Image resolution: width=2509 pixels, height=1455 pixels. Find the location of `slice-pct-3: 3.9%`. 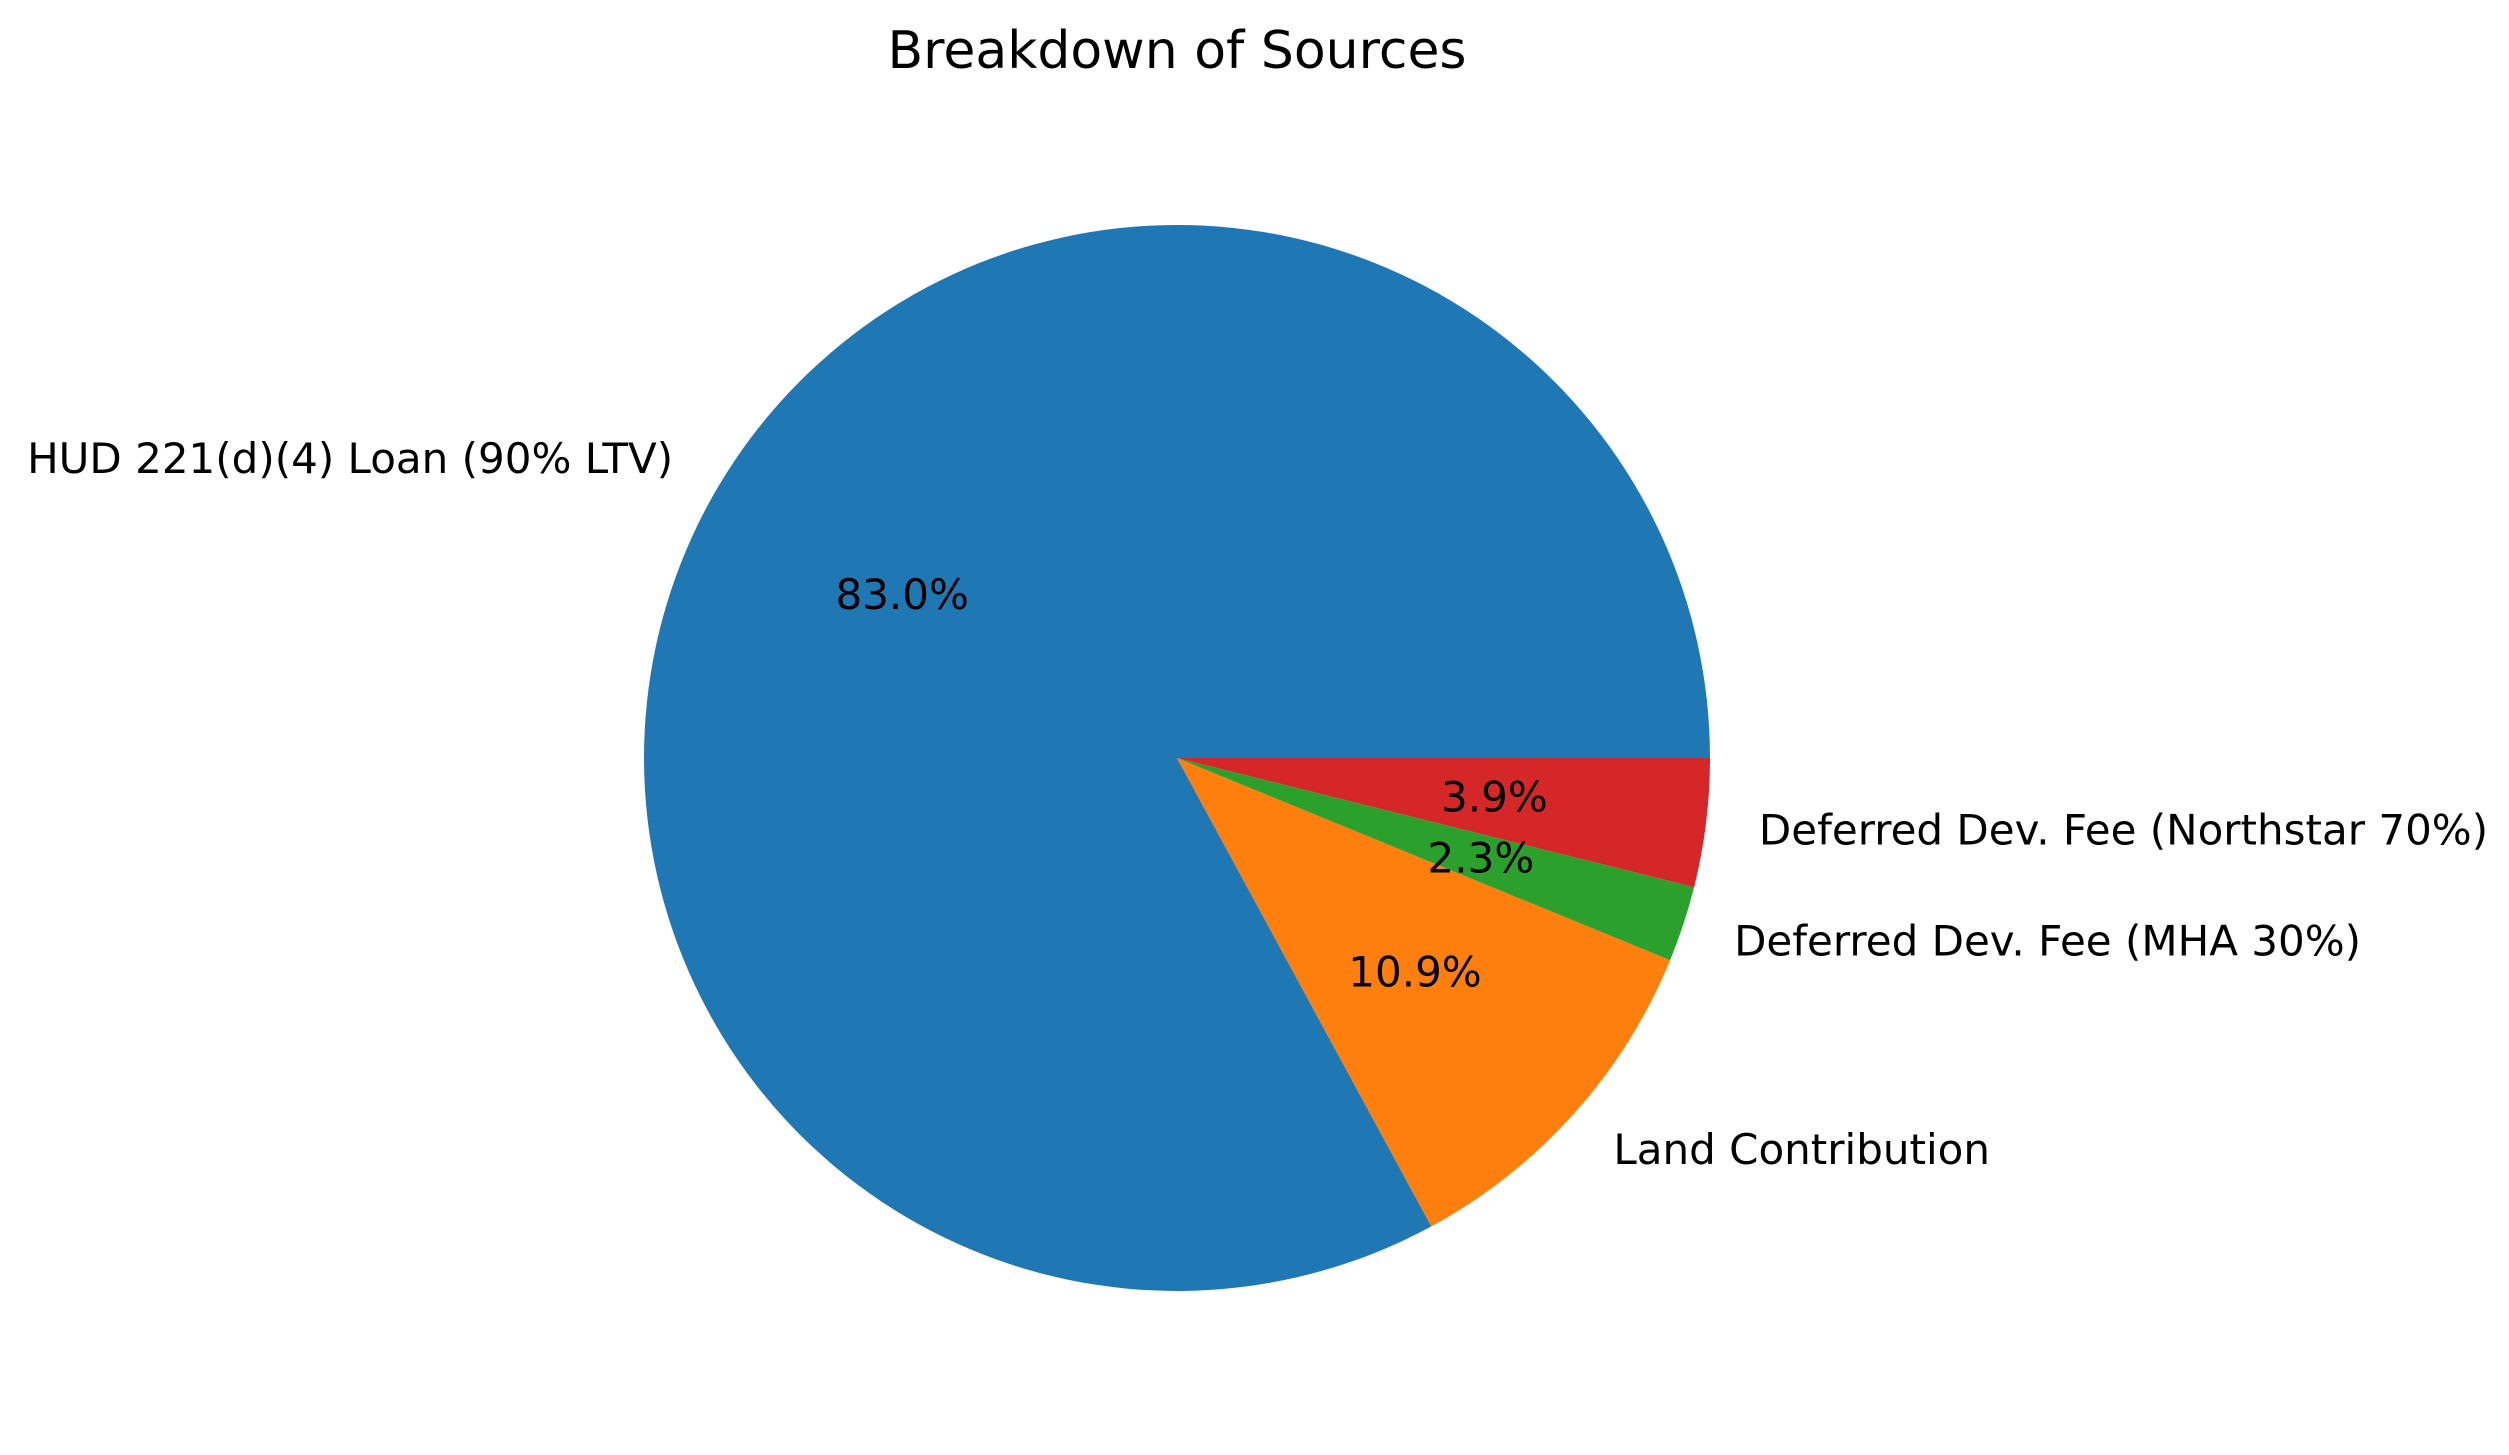

slice-pct-3: 3.9% is located at coordinates (1494, 797).